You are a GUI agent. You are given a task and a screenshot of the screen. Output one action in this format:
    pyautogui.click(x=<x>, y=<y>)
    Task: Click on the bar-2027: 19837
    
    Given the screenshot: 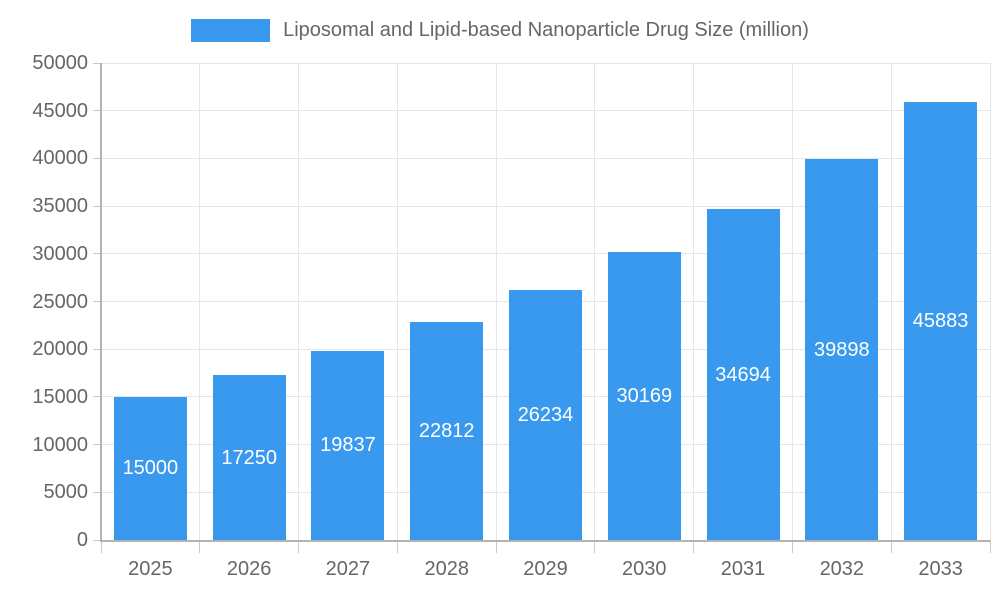 What is the action you would take?
    pyautogui.click(x=348, y=445)
    